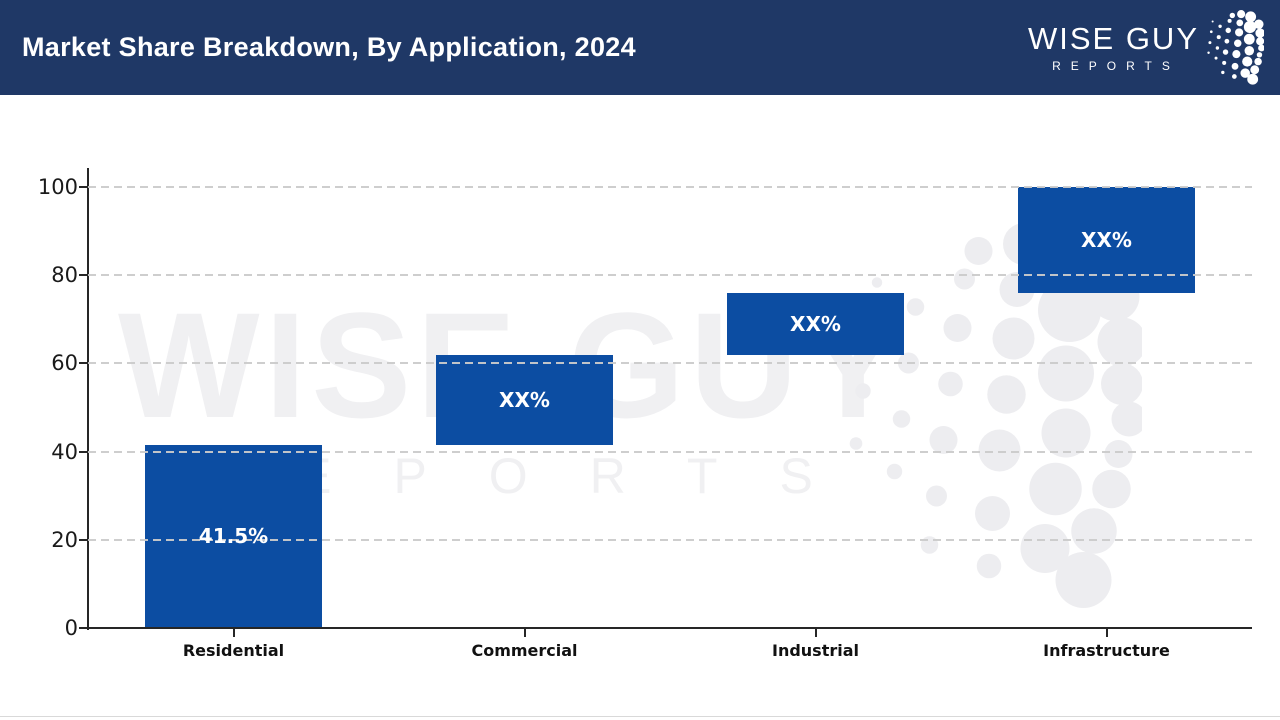 This screenshot has width=1280, height=720. Describe the element at coordinates (524, 633) in the screenshot. I see `x-tick-commercial` at that location.